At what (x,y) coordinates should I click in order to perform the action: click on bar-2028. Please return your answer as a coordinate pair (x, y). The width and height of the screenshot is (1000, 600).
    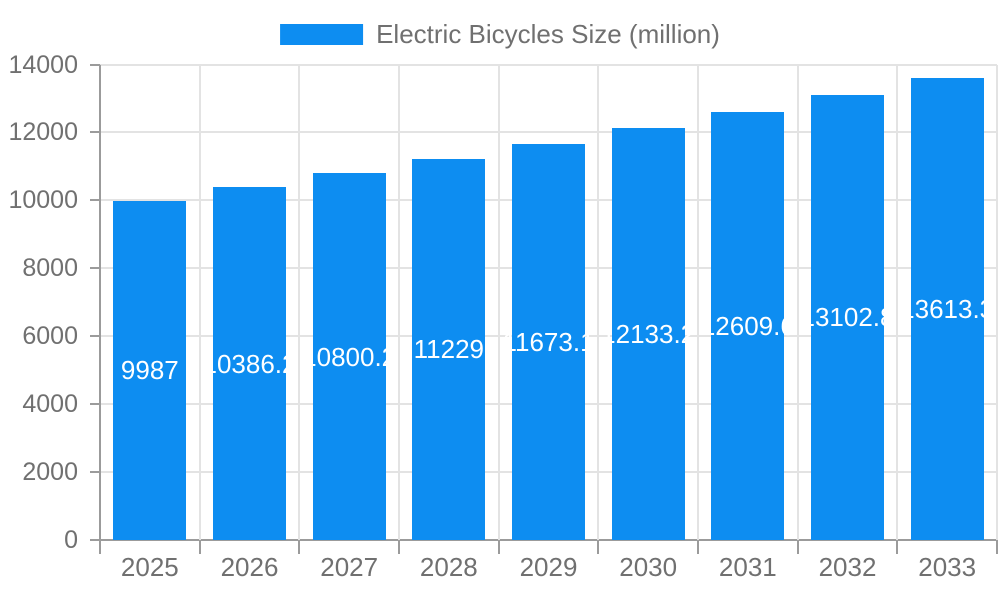
    Looking at the image, I should click on (449, 349).